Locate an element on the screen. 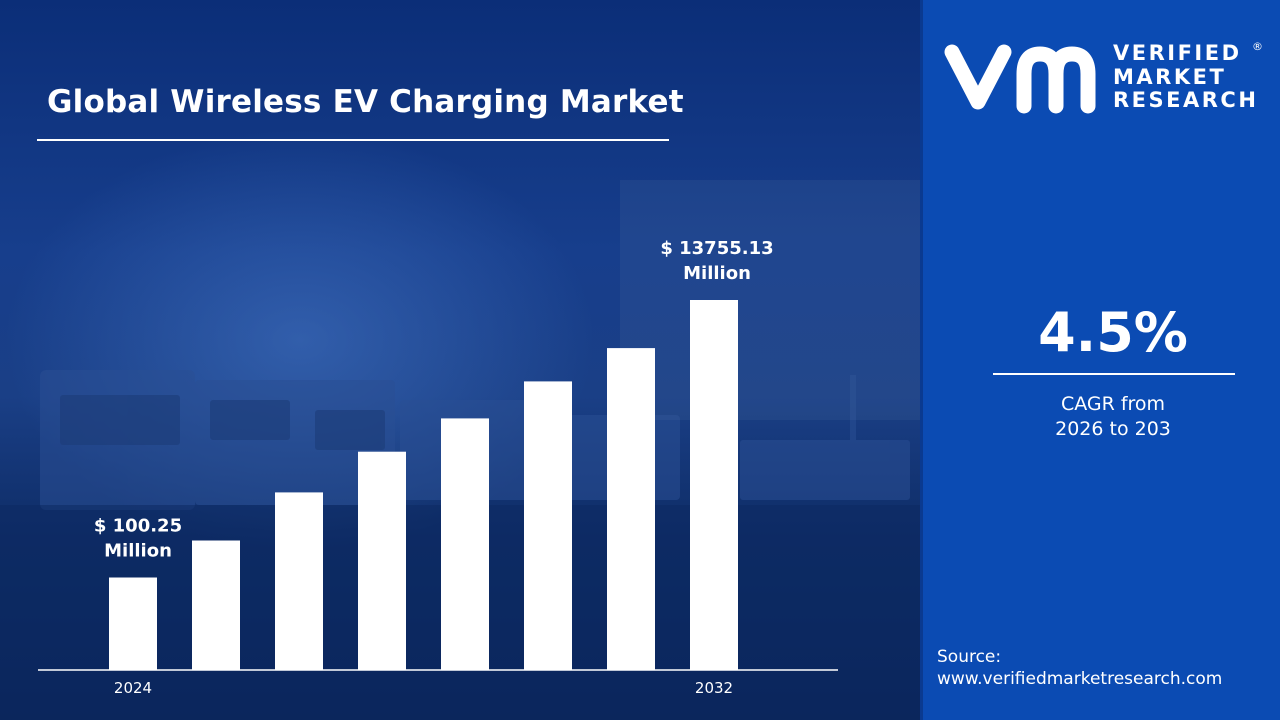 This screenshot has height=720, width=1280. data-label-0-line2: Million is located at coordinates (138, 551).